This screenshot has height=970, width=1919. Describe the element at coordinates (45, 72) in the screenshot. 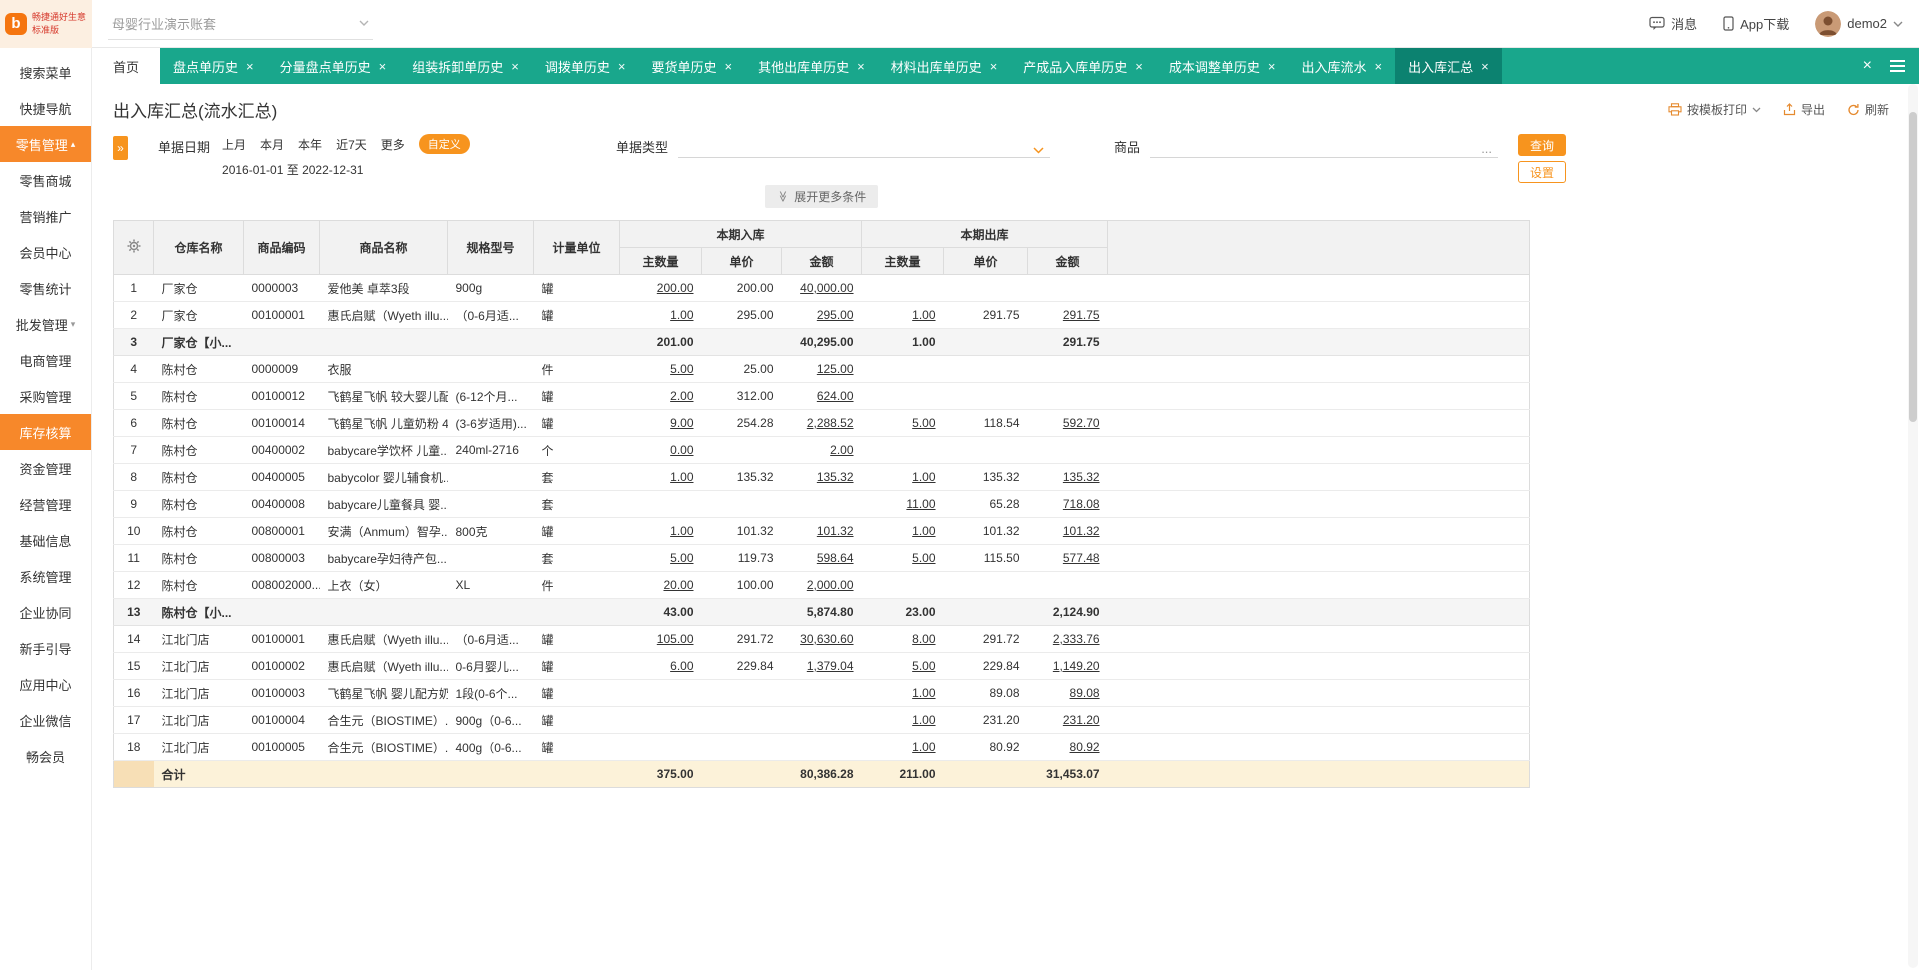

I see `sidebar-item-0: 搜索菜单` at that location.